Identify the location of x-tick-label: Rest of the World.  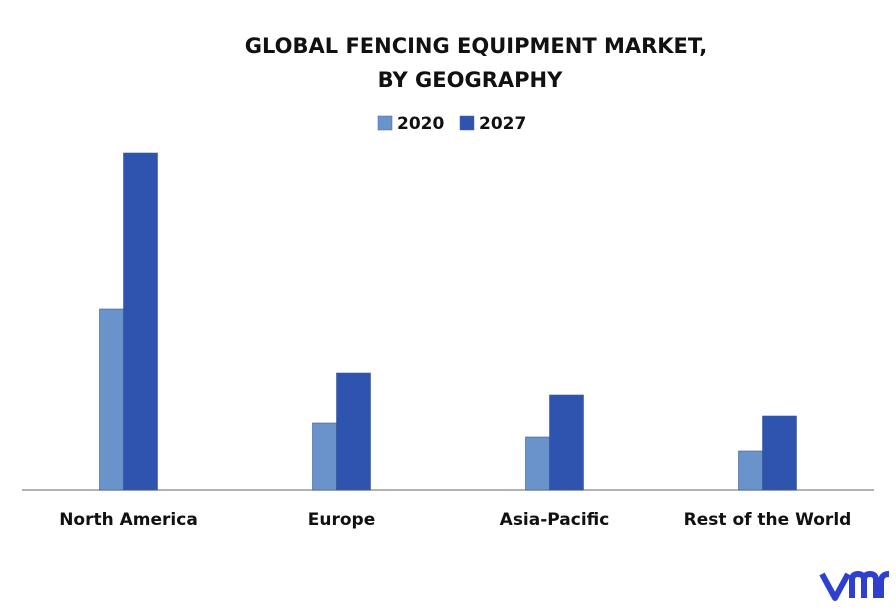
(768, 520).